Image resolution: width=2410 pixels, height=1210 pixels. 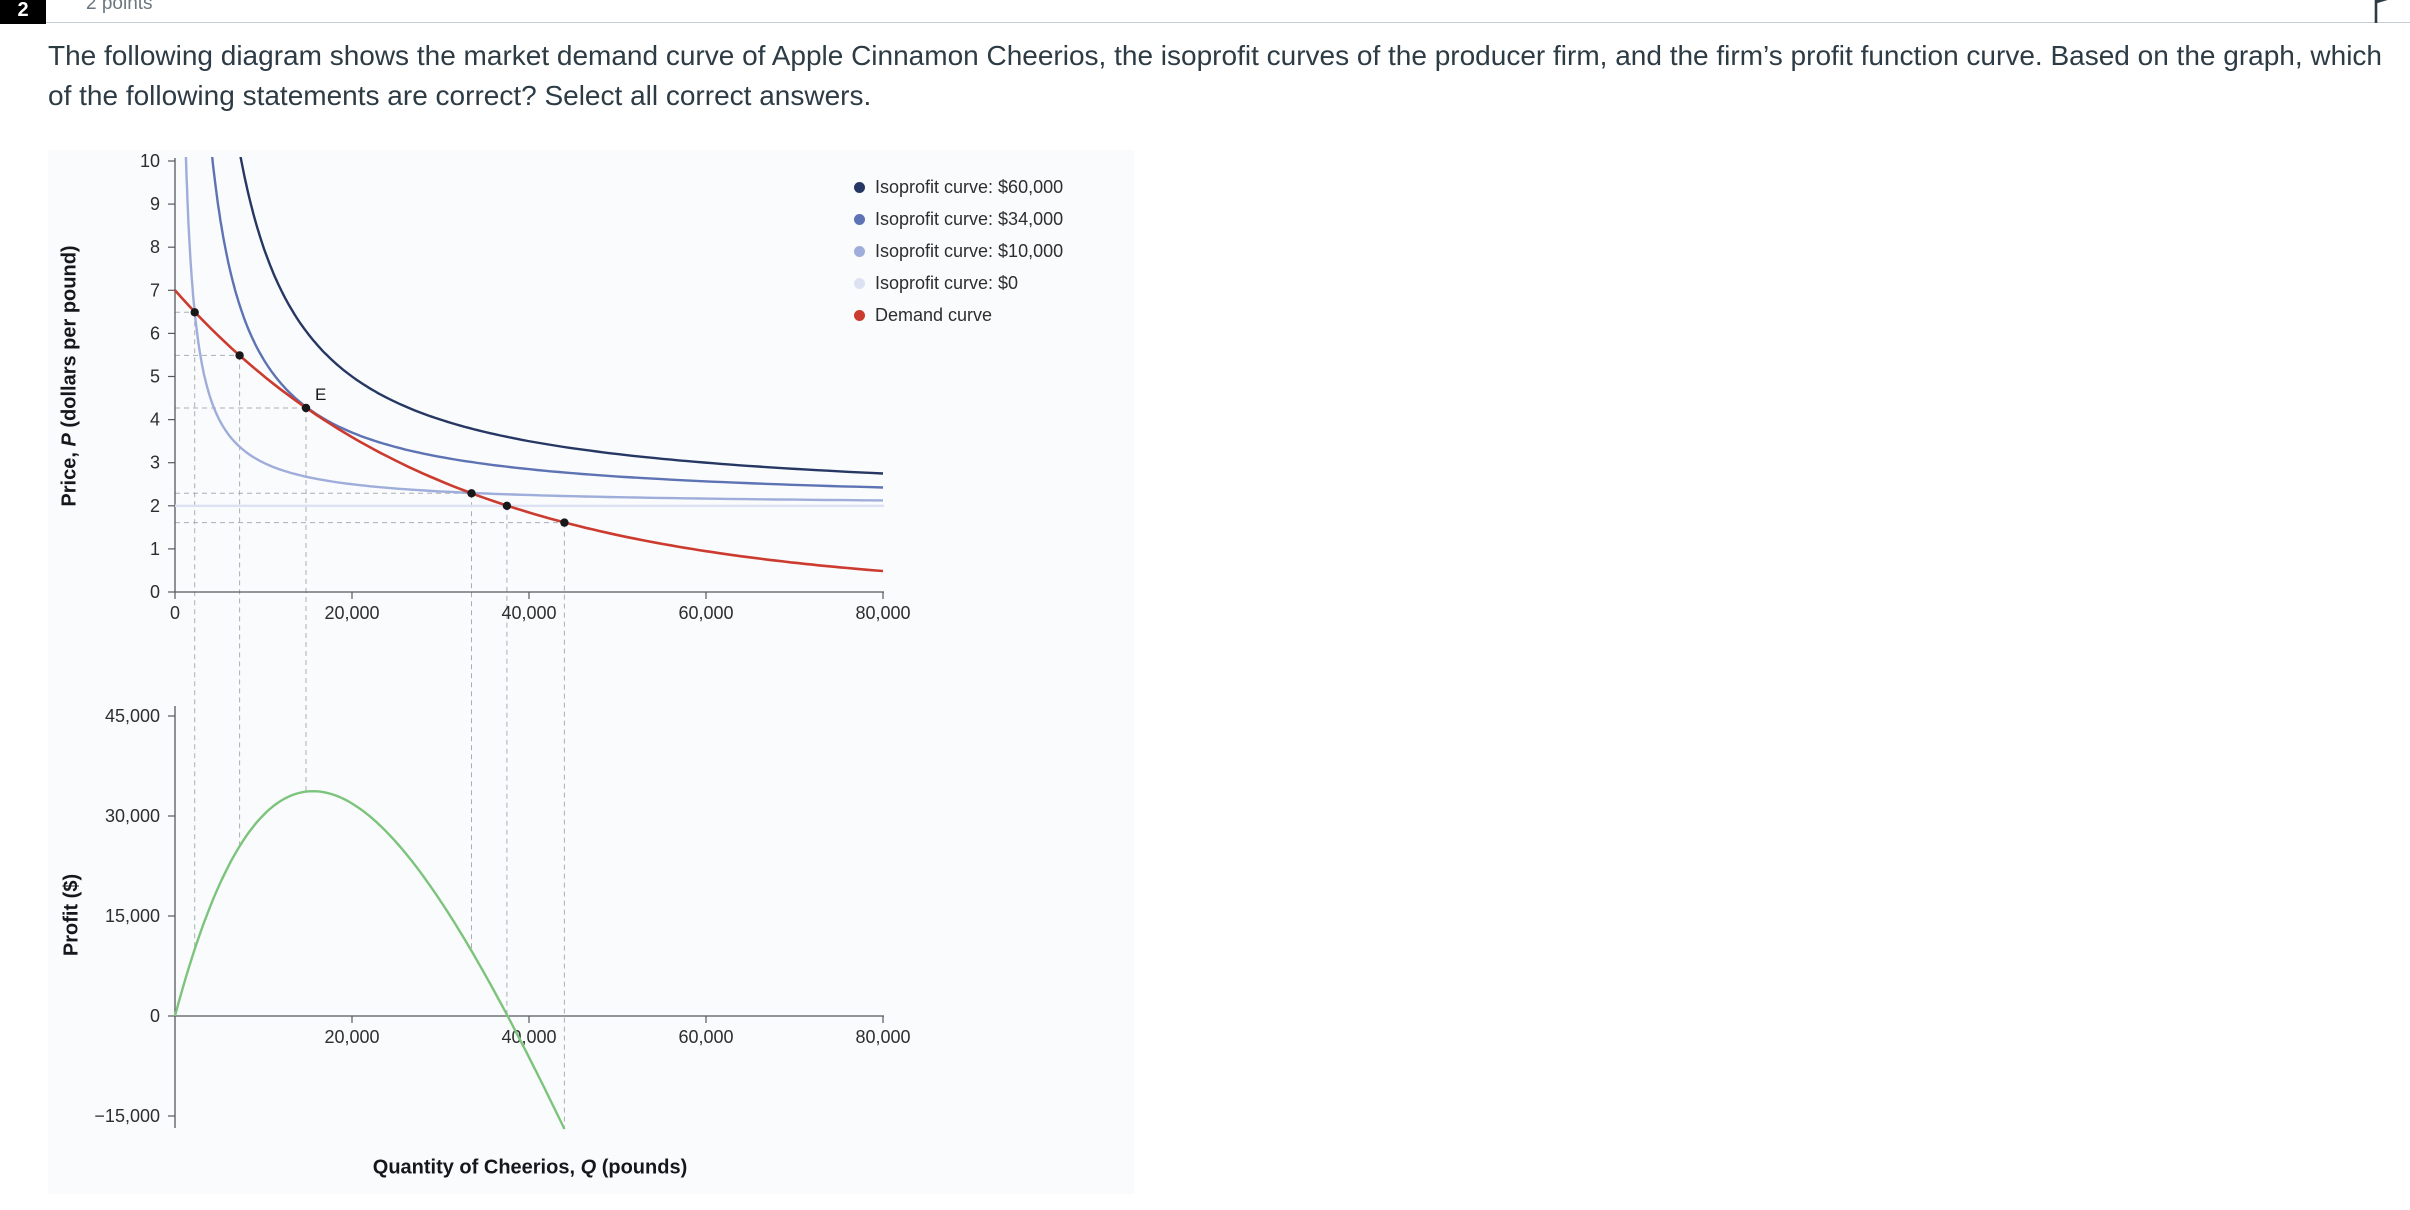 I want to click on svg-text: −15,000, so click(x=127, y=1116).